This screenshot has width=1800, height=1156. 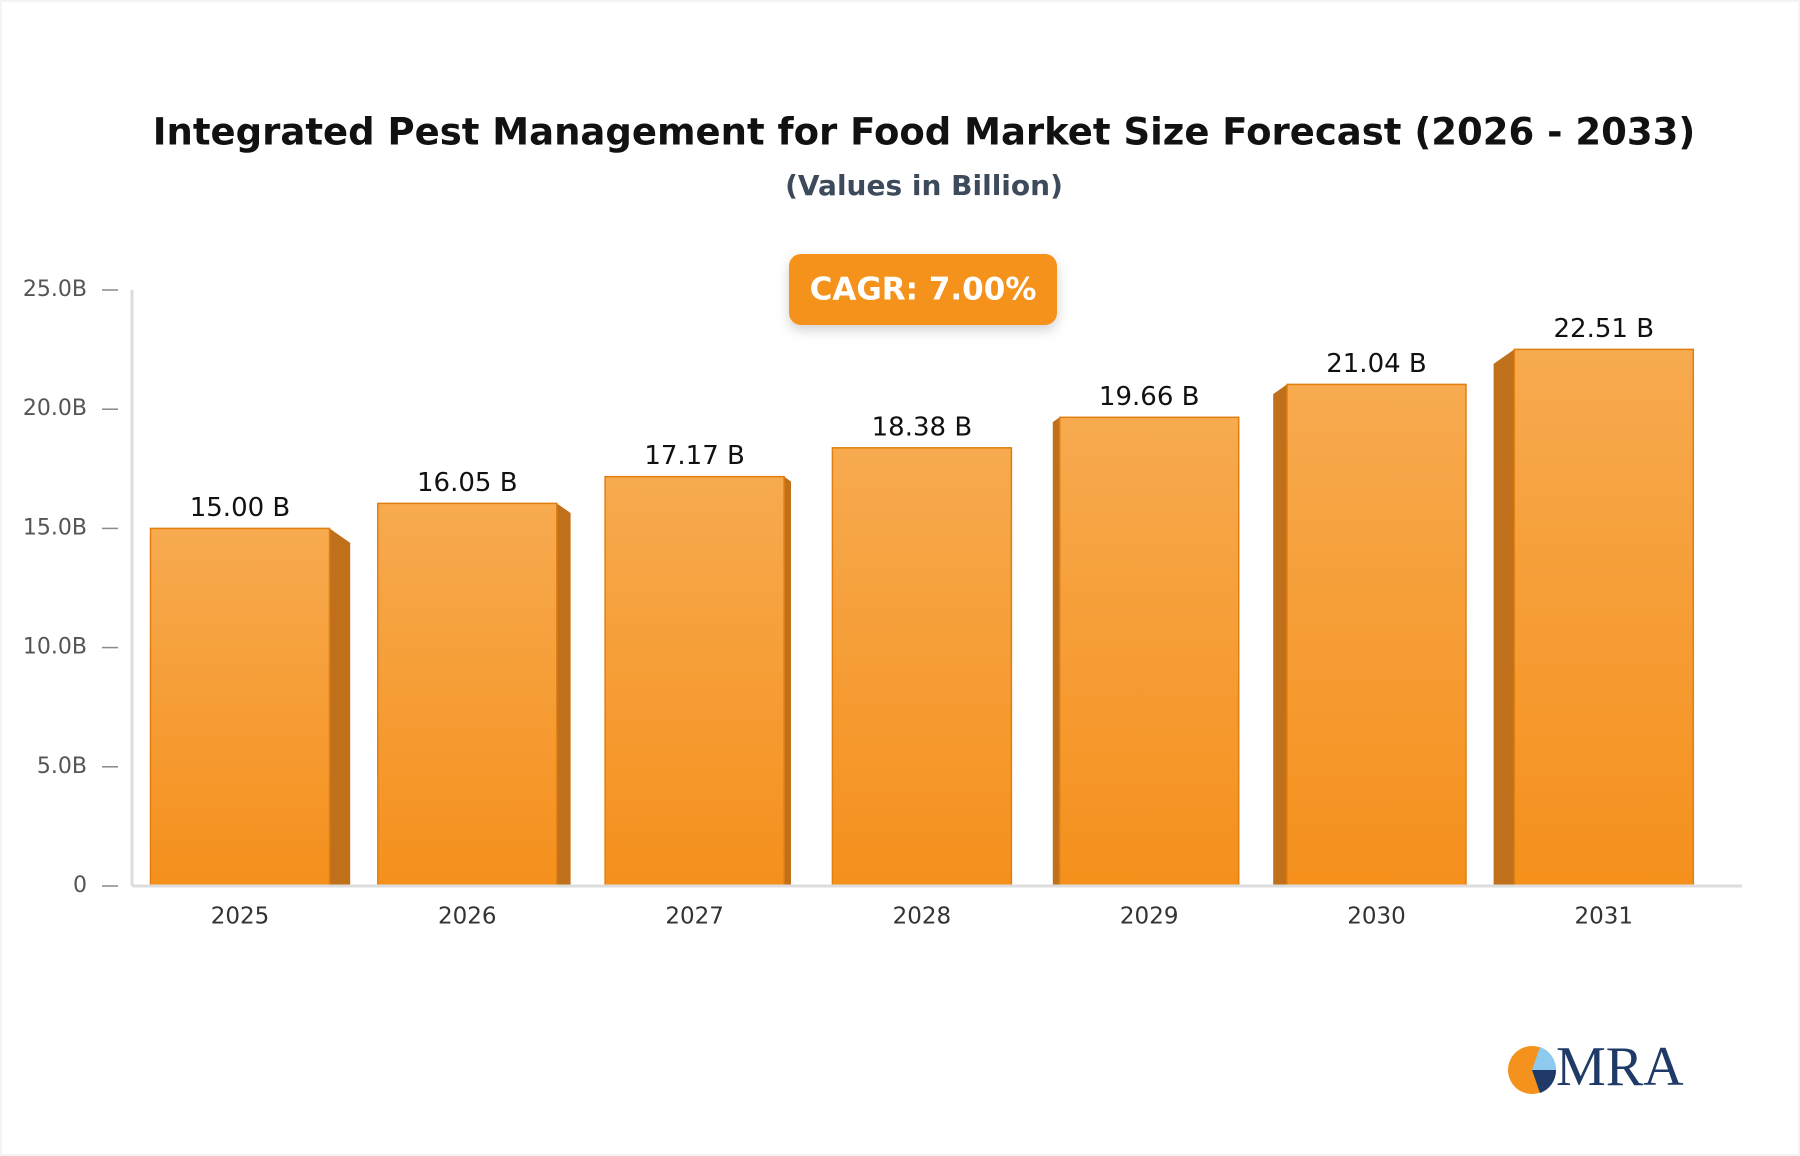 What do you see at coordinates (922, 427) in the screenshot?
I see `value-label: 18.38 B` at bounding box center [922, 427].